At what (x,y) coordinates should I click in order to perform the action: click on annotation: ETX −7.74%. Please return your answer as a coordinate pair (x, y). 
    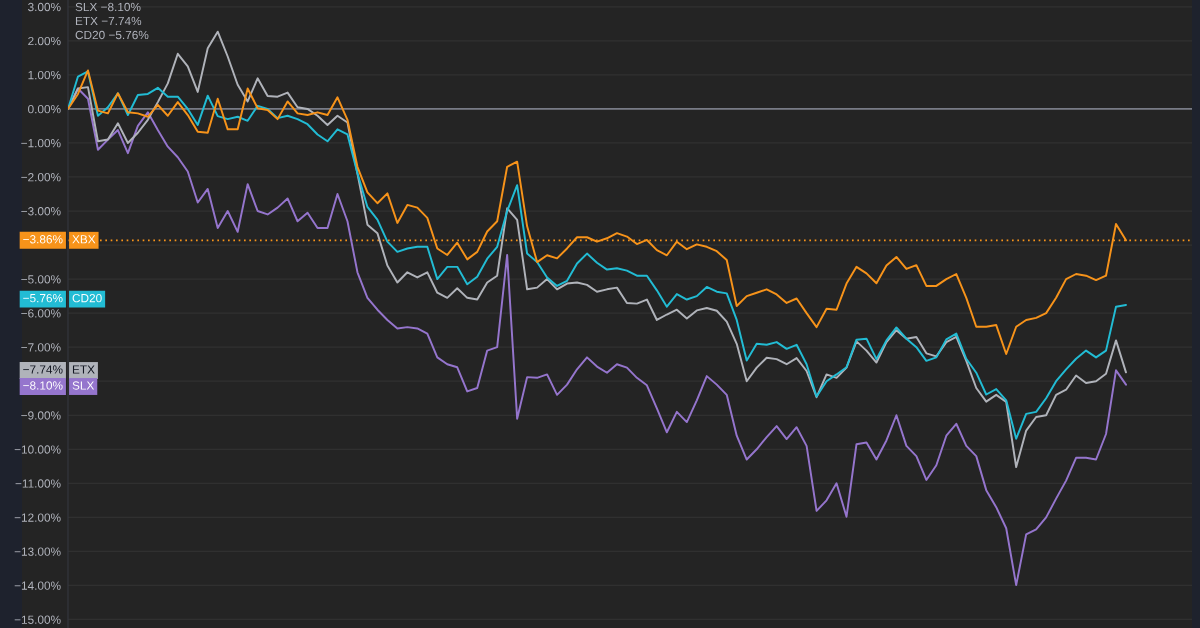
    Looking at the image, I should click on (108, 21).